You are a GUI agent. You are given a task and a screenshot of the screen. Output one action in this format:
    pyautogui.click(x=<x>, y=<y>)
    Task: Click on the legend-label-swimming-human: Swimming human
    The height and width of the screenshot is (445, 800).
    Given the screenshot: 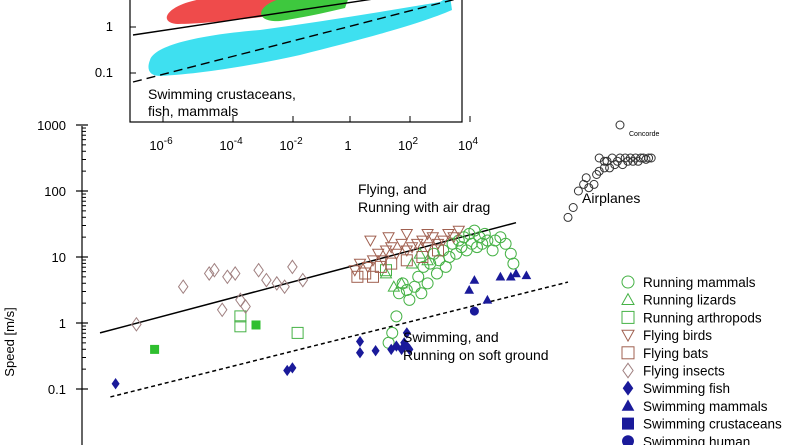 What is the action you would take?
    pyautogui.click(x=696, y=439)
    